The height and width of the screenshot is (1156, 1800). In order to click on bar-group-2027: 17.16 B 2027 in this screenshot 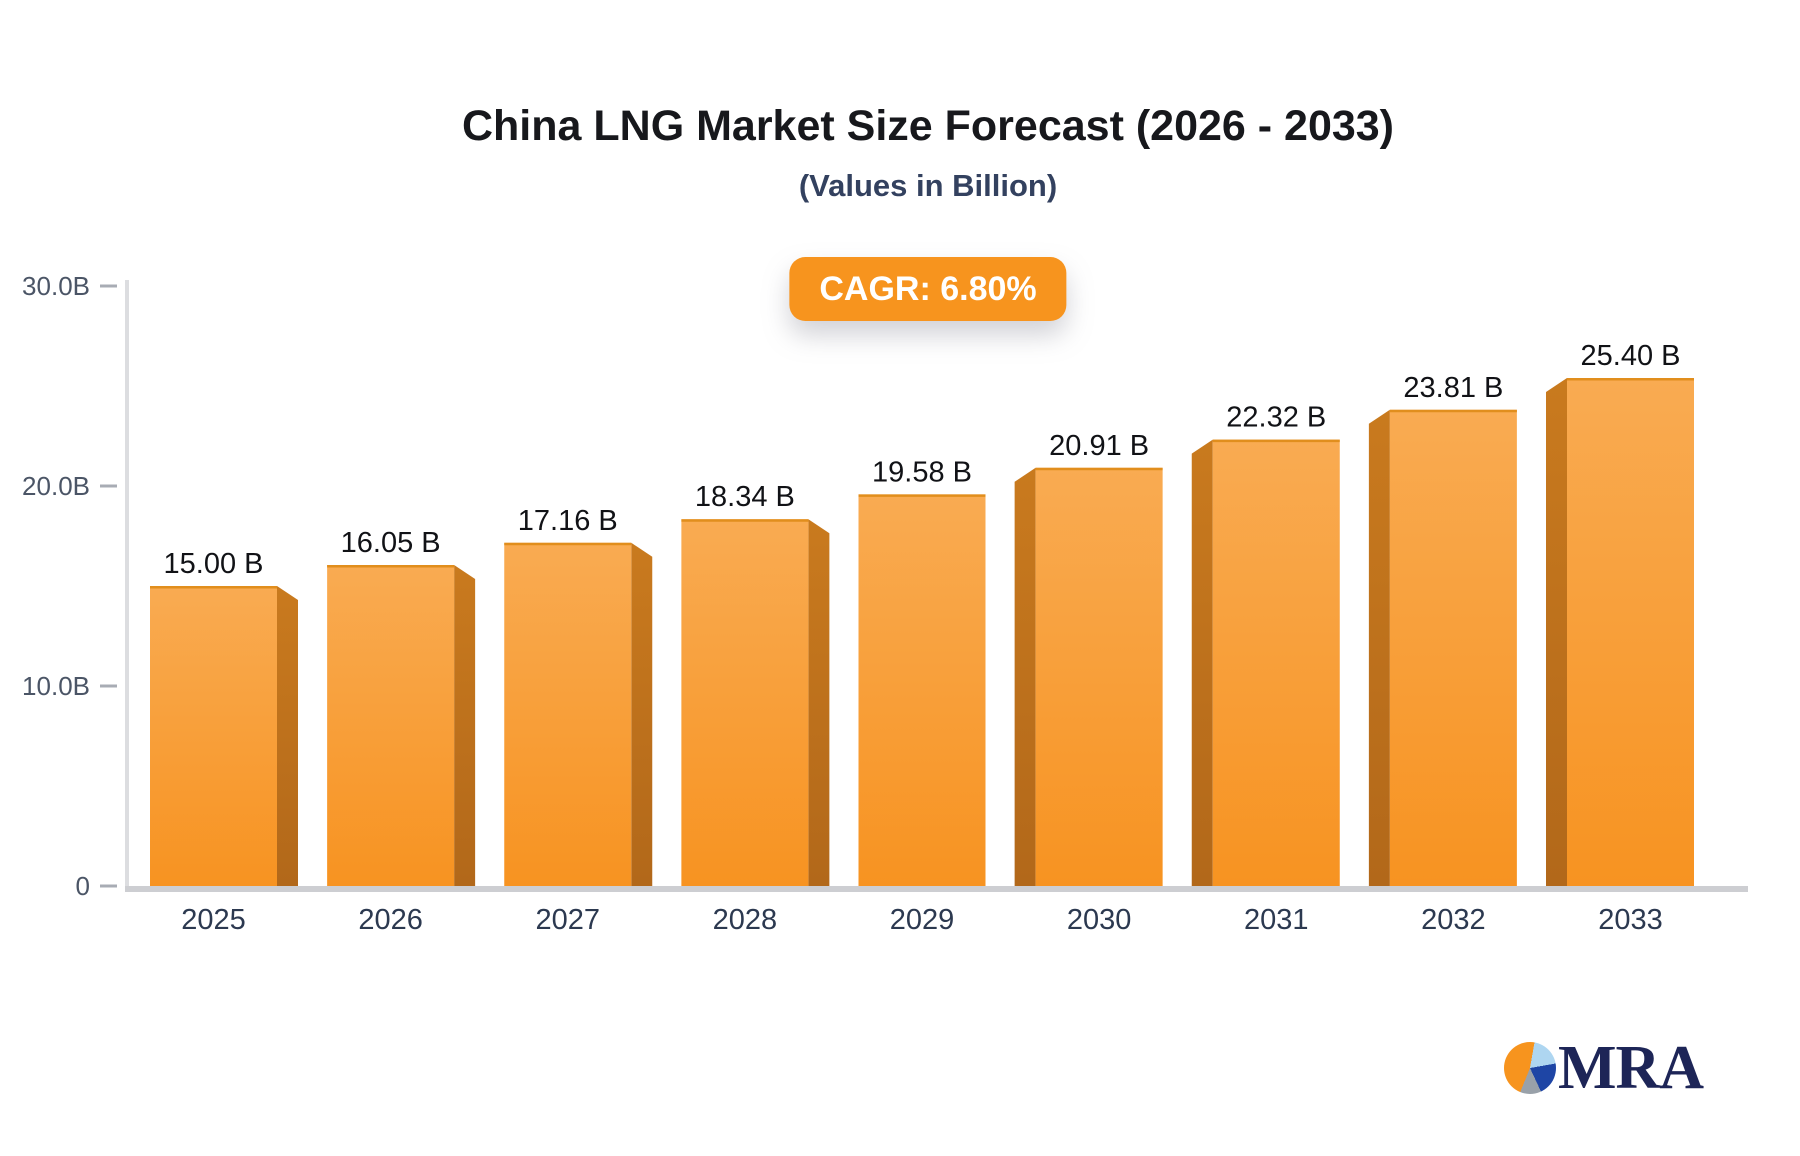, I will do `click(578, 720)`.